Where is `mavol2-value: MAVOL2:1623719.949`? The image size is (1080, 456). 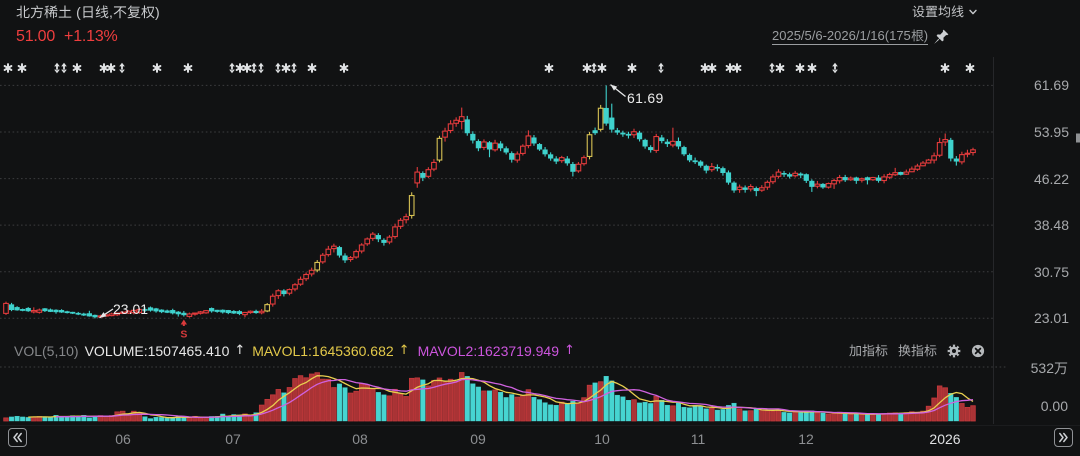 mavol2-value: MAVOL2:1623719.949 is located at coordinates (488, 350).